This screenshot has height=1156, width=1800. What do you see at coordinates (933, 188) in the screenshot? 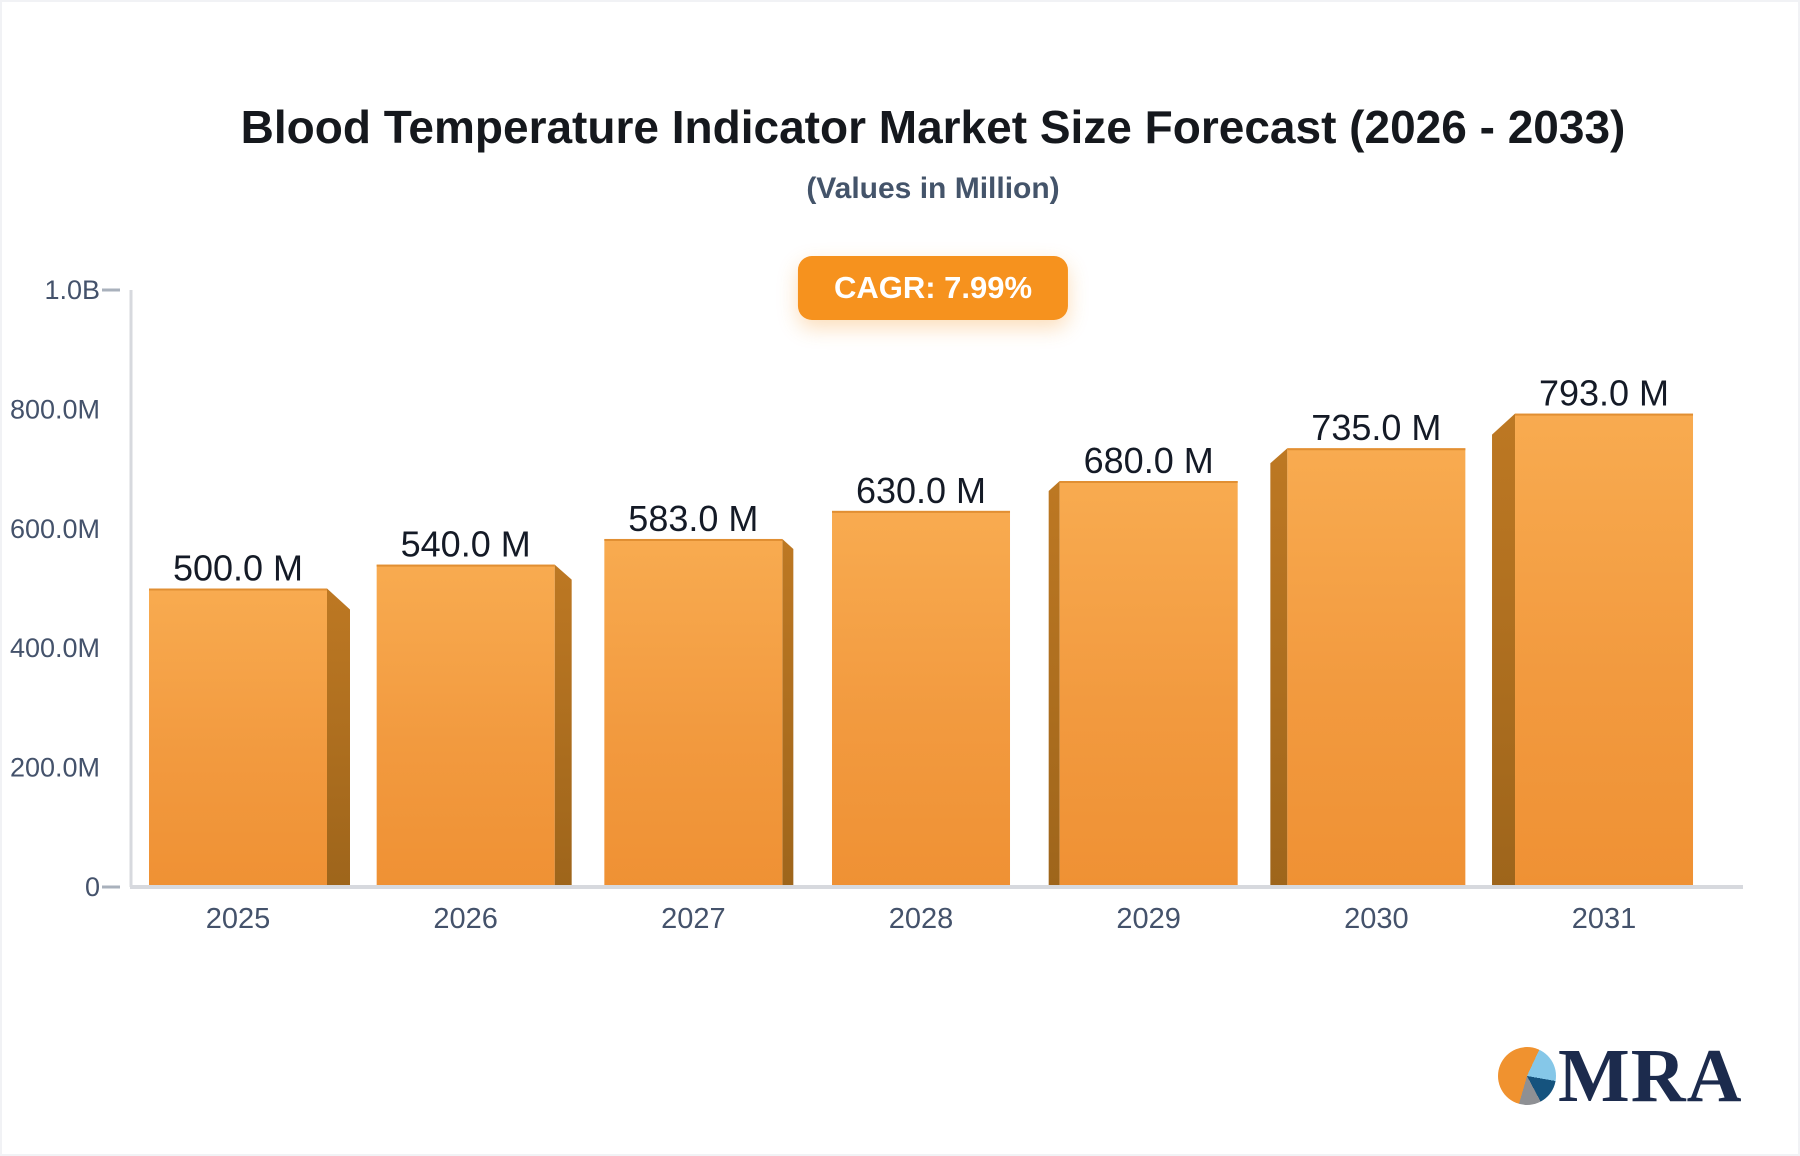
I see `chart-subtitle: (Values in Million)` at bounding box center [933, 188].